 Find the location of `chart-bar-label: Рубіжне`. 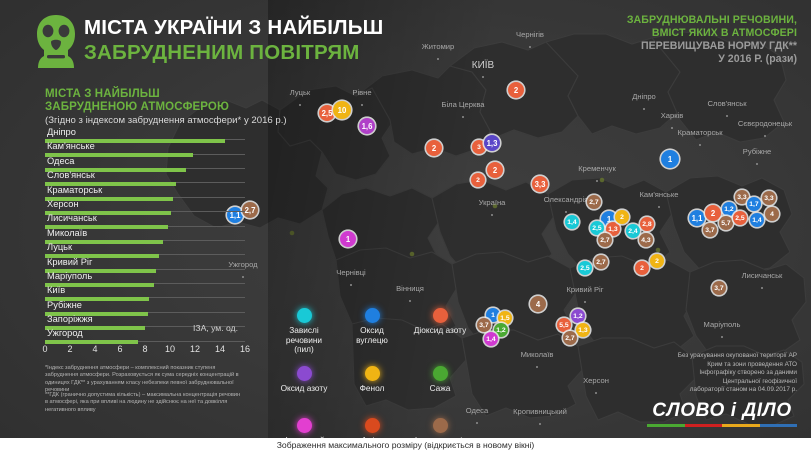

chart-bar-label: Рубіжне is located at coordinates (64, 304).